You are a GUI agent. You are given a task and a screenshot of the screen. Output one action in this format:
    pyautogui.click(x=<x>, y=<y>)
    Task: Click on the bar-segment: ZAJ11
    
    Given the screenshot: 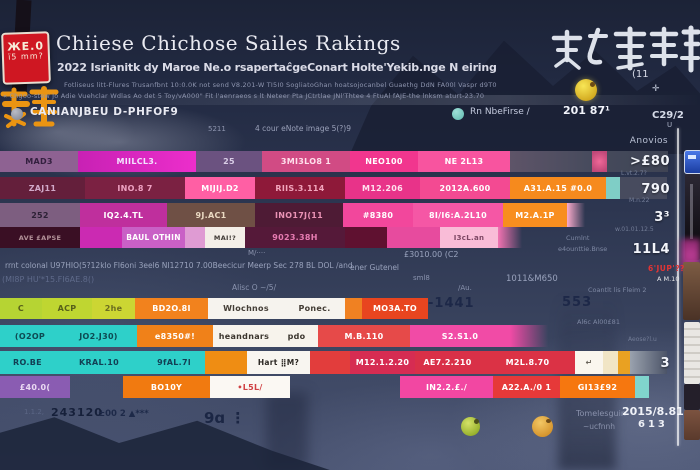 What is the action you would take?
    pyautogui.click(x=42, y=188)
    